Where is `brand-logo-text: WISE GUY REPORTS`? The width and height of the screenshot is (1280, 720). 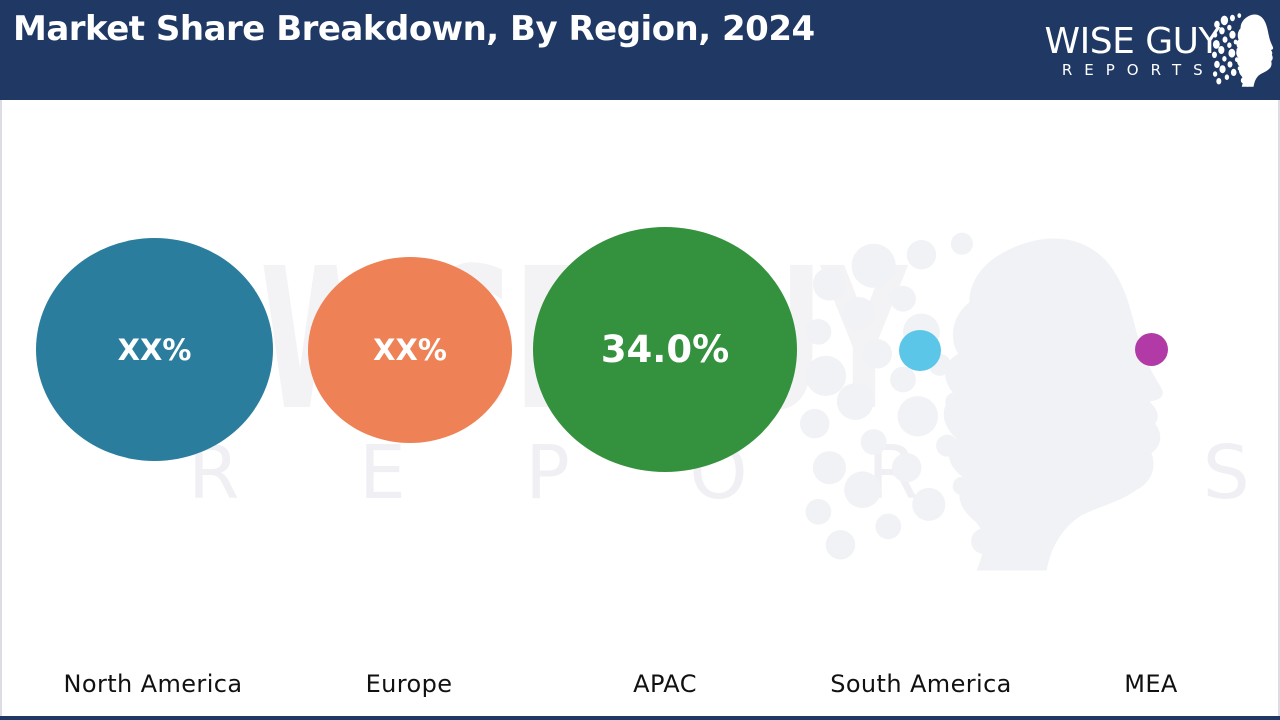
brand-logo-text: WISE GUY REPORTS is located at coordinates (1133, 51).